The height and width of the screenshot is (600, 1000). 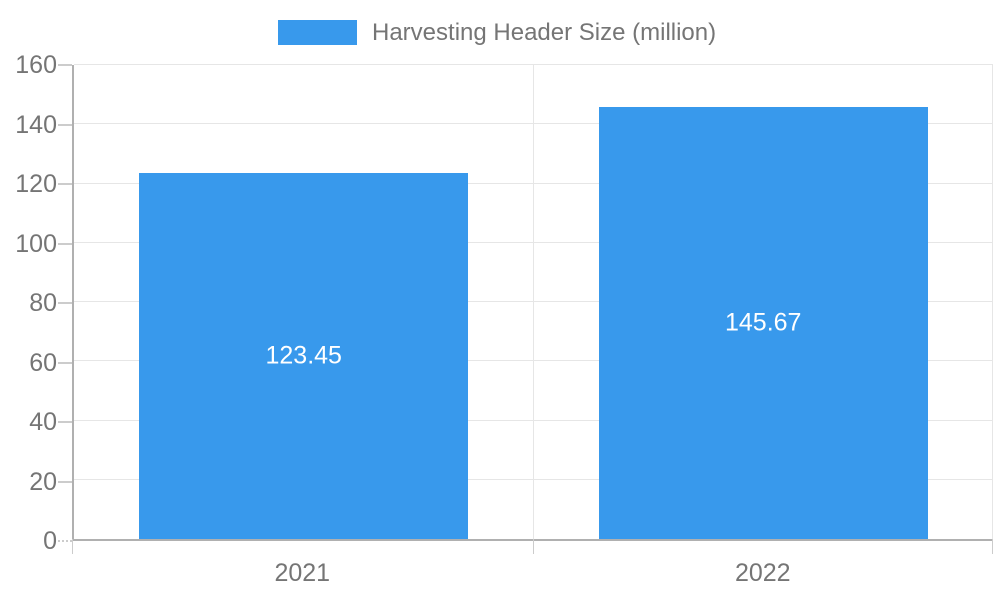 What do you see at coordinates (317, 32) in the screenshot?
I see `legend-swatch` at bounding box center [317, 32].